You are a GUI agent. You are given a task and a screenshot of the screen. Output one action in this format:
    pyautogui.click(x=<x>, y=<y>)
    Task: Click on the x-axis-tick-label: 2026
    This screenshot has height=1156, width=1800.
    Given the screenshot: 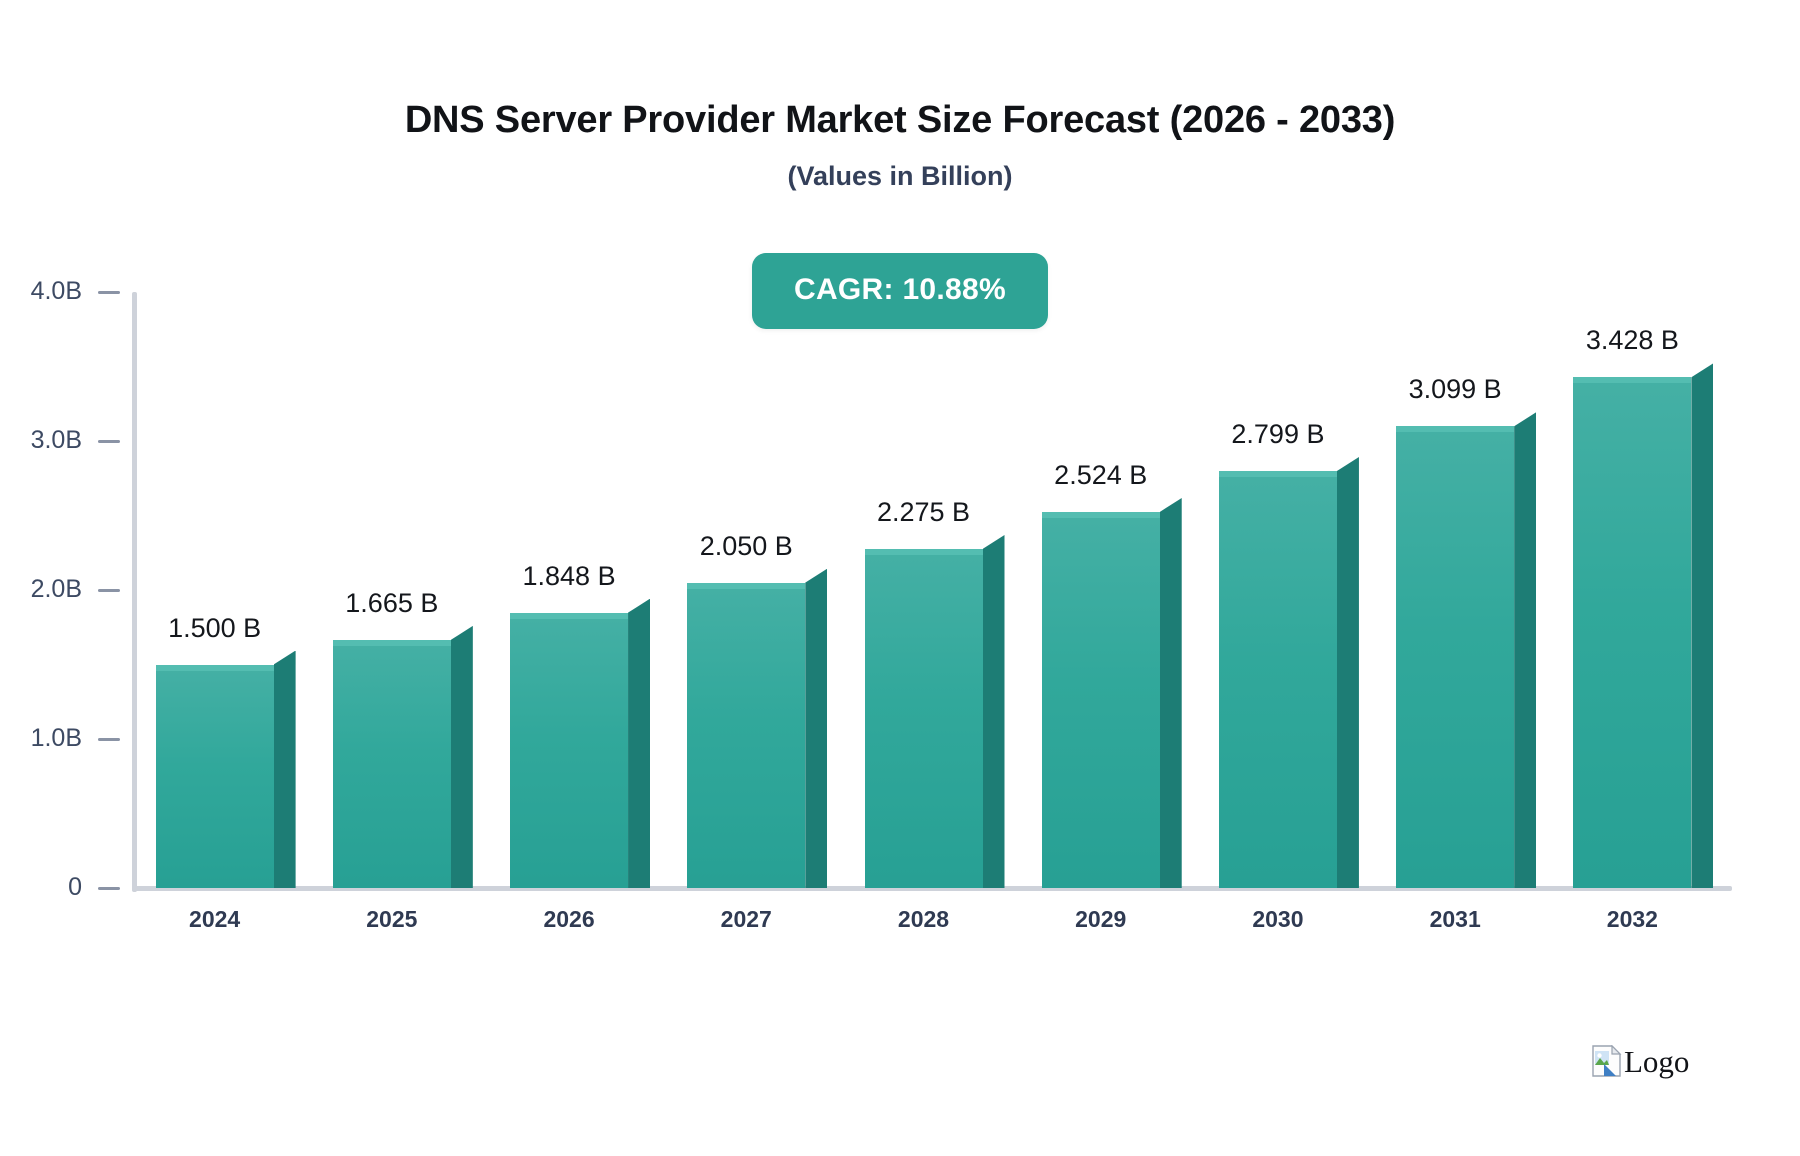 What is the action you would take?
    pyautogui.click(x=569, y=919)
    